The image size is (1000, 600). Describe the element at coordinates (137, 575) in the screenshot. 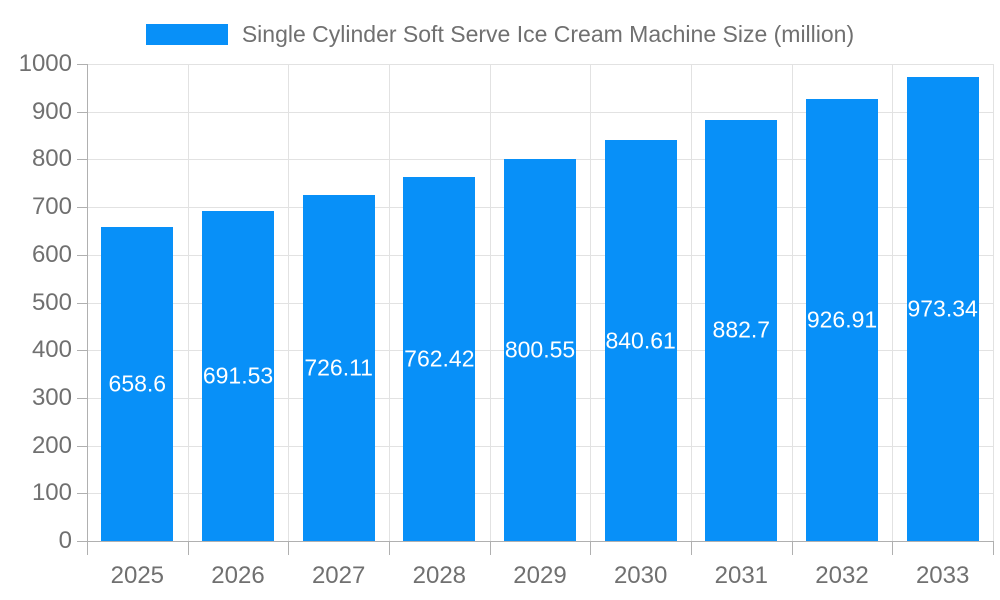

I see `x-tick-label: 2025` at that location.